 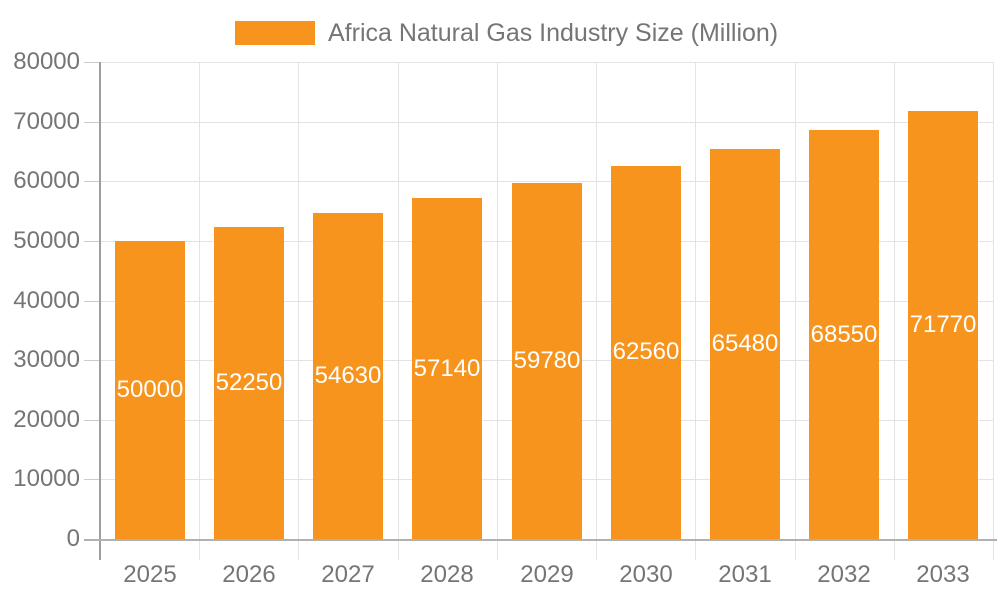 I want to click on bar-value-label: 68550, so click(x=844, y=334).